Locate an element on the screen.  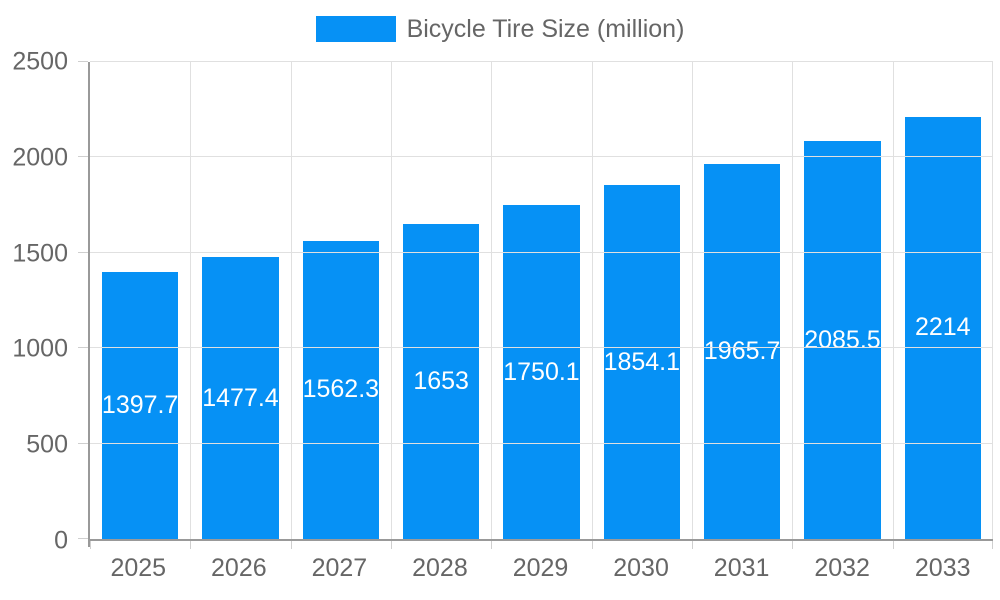
bar-value-label: 1854.1 is located at coordinates (642, 361).